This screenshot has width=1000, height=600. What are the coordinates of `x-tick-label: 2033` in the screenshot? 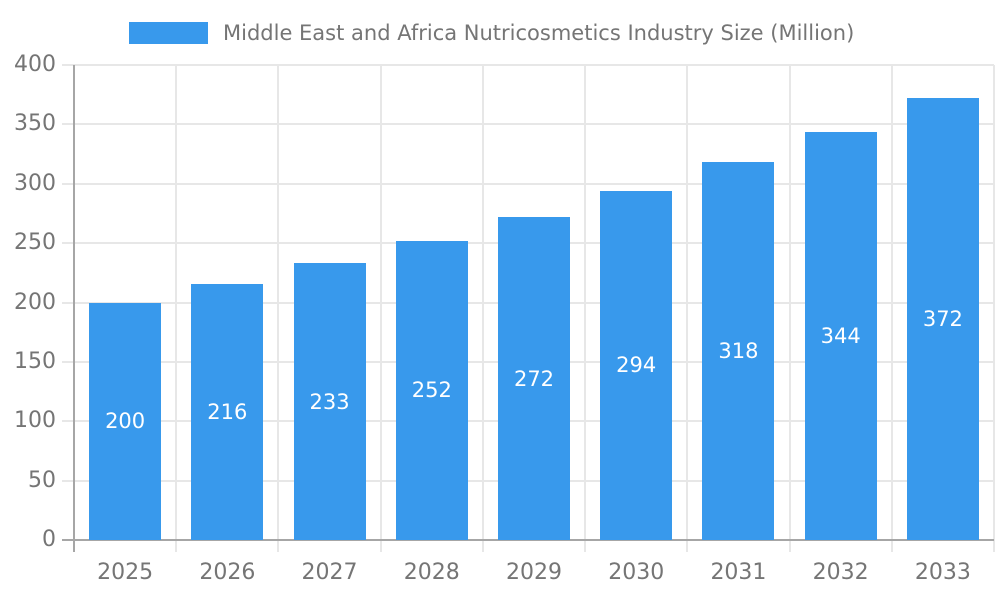 It's located at (942, 572).